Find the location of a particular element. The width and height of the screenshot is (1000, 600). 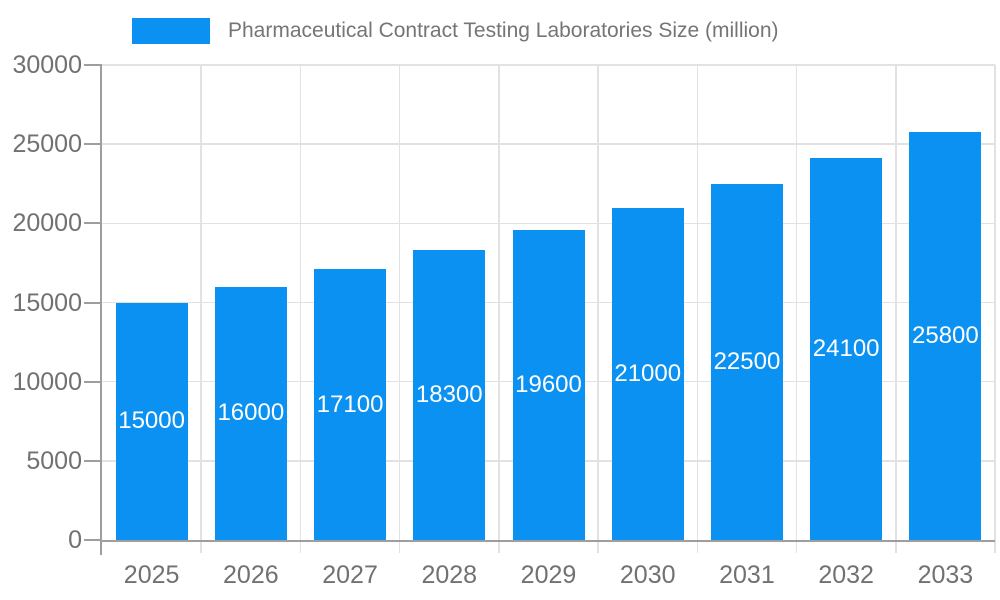

bar: 16000 is located at coordinates (250, 413).